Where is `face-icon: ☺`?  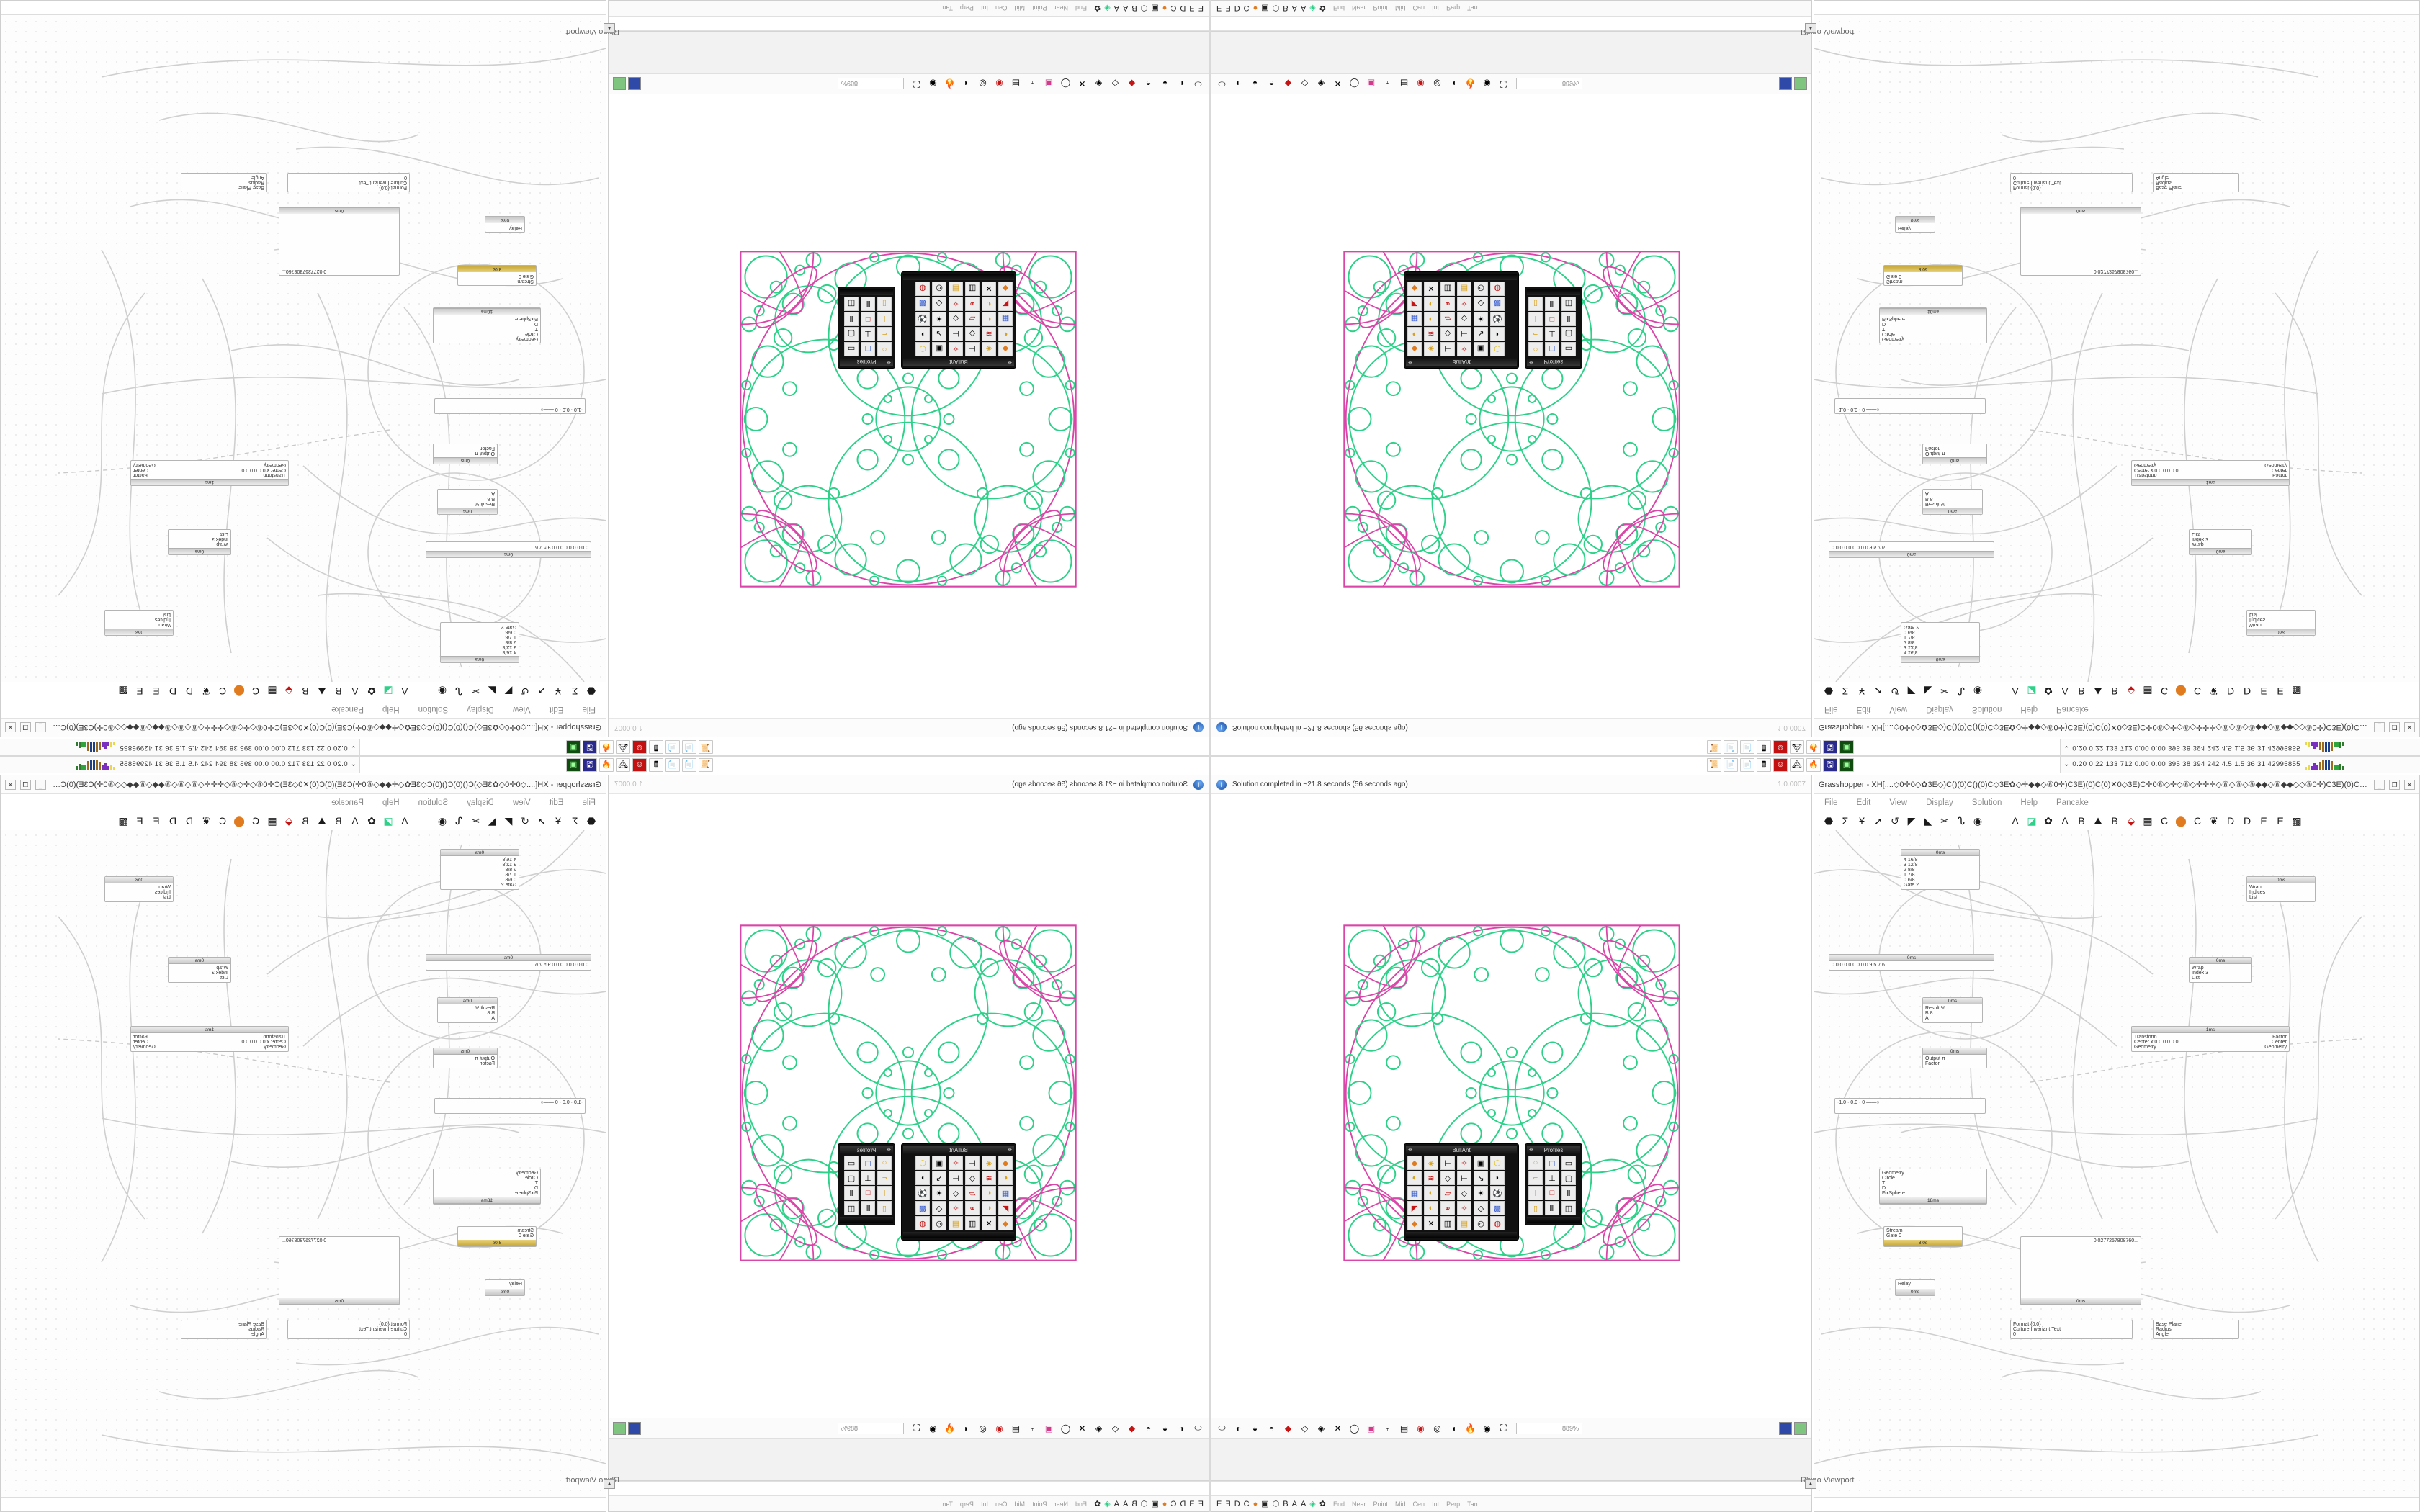 face-icon: ☺ is located at coordinates (1780, 747).